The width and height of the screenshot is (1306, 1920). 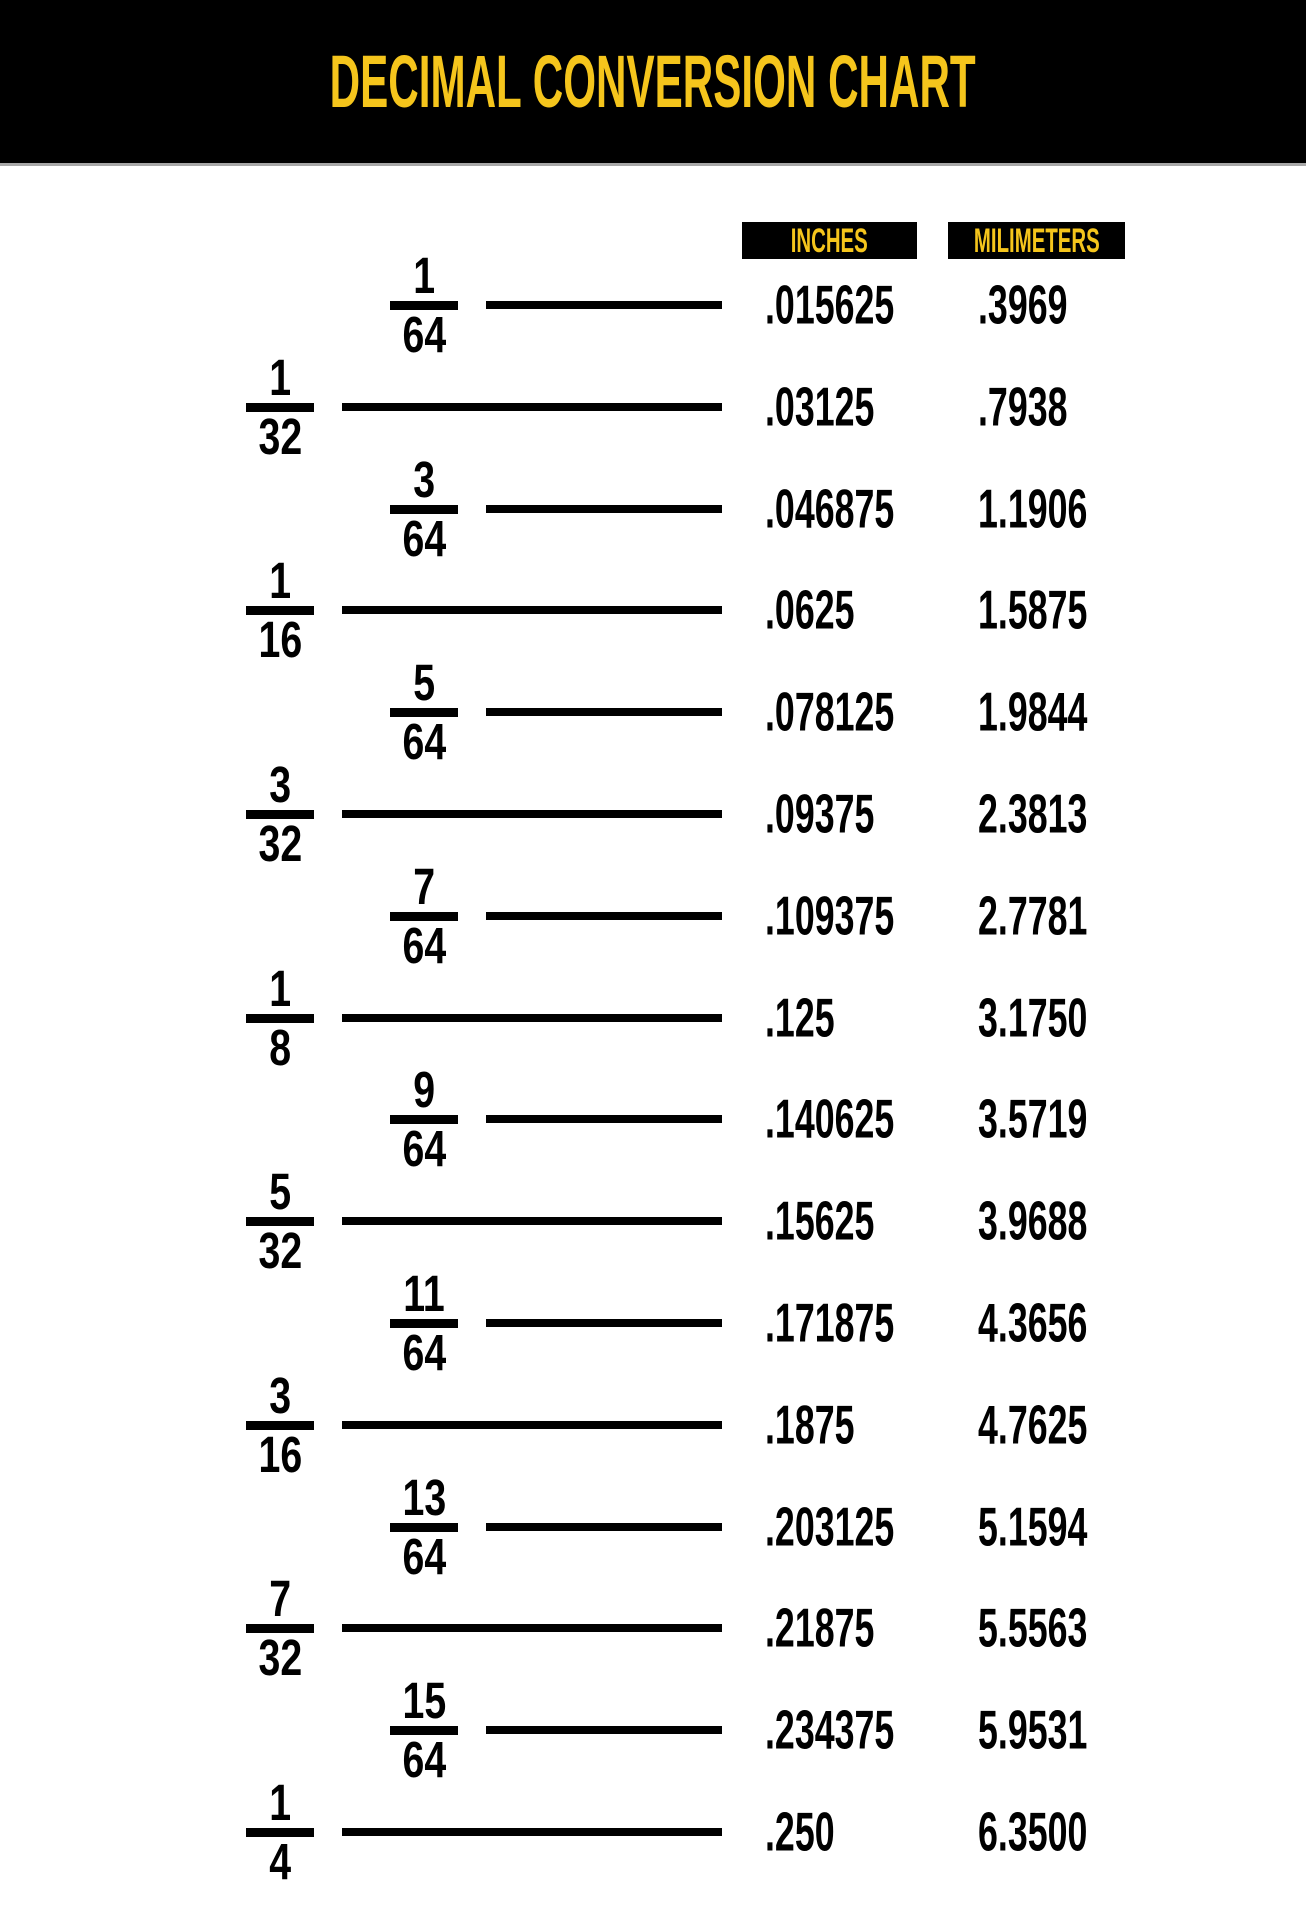 I want to click on millimeters-value: .7938, so click(x=1023, y=406).